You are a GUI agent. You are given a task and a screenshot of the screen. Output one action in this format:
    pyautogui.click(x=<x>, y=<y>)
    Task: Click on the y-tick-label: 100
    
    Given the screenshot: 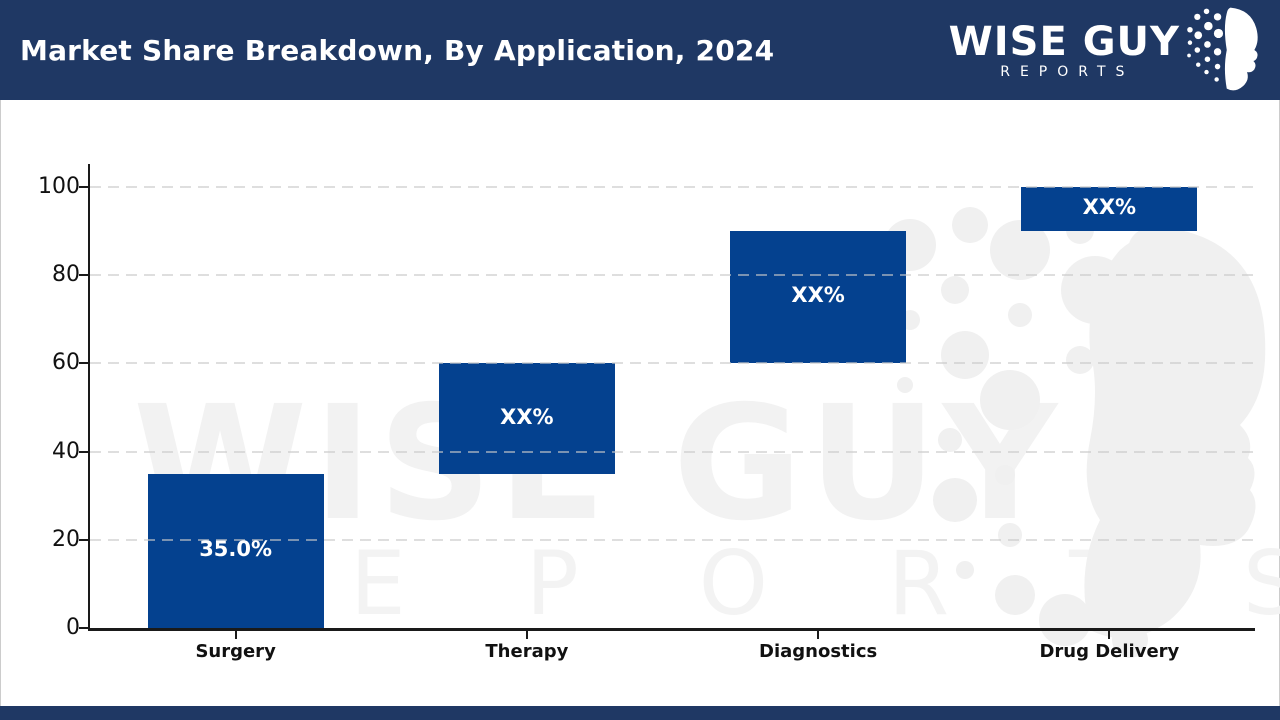 What is the action you would take?
    pyautogui.click(x=59, y=186)
    